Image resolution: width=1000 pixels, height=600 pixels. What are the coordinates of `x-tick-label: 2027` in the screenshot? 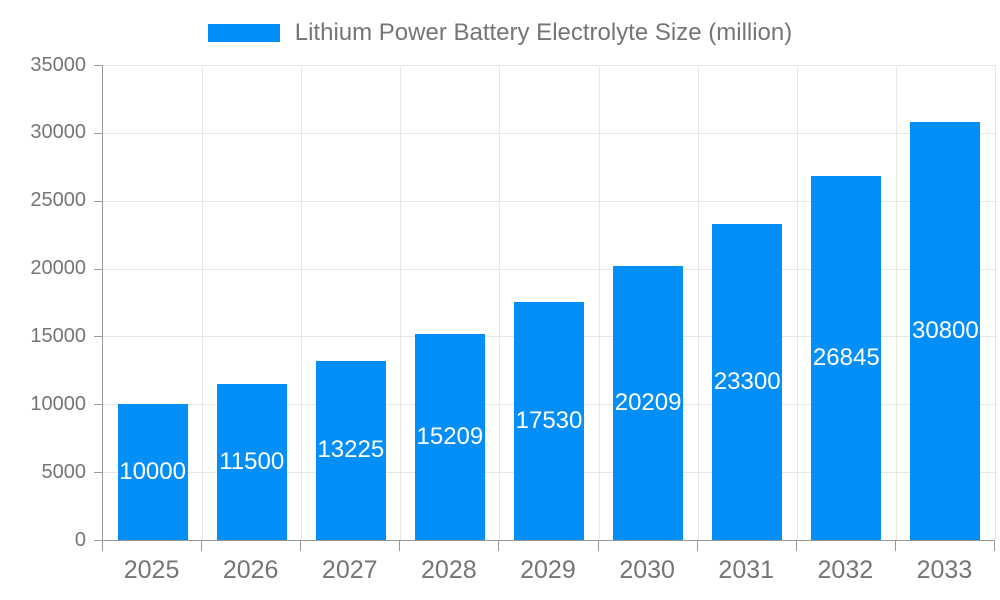 It's located at (349, 570).